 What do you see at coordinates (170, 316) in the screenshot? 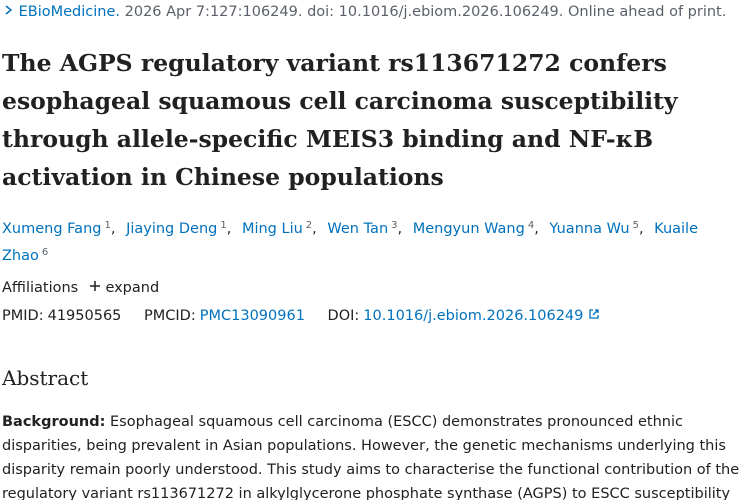
I see `pmcid-label: PMCID:` at bounding box center [170, 316].